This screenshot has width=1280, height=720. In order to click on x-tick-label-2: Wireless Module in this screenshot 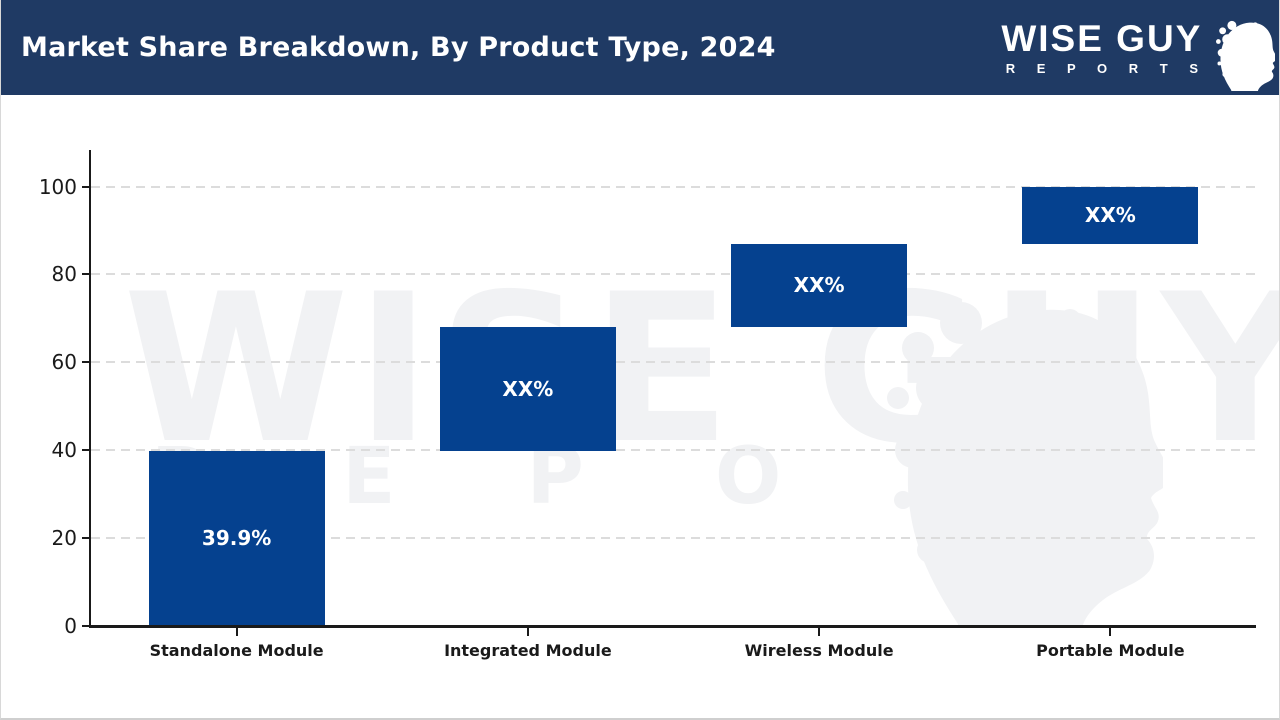, I will do `click(819, 650)`.